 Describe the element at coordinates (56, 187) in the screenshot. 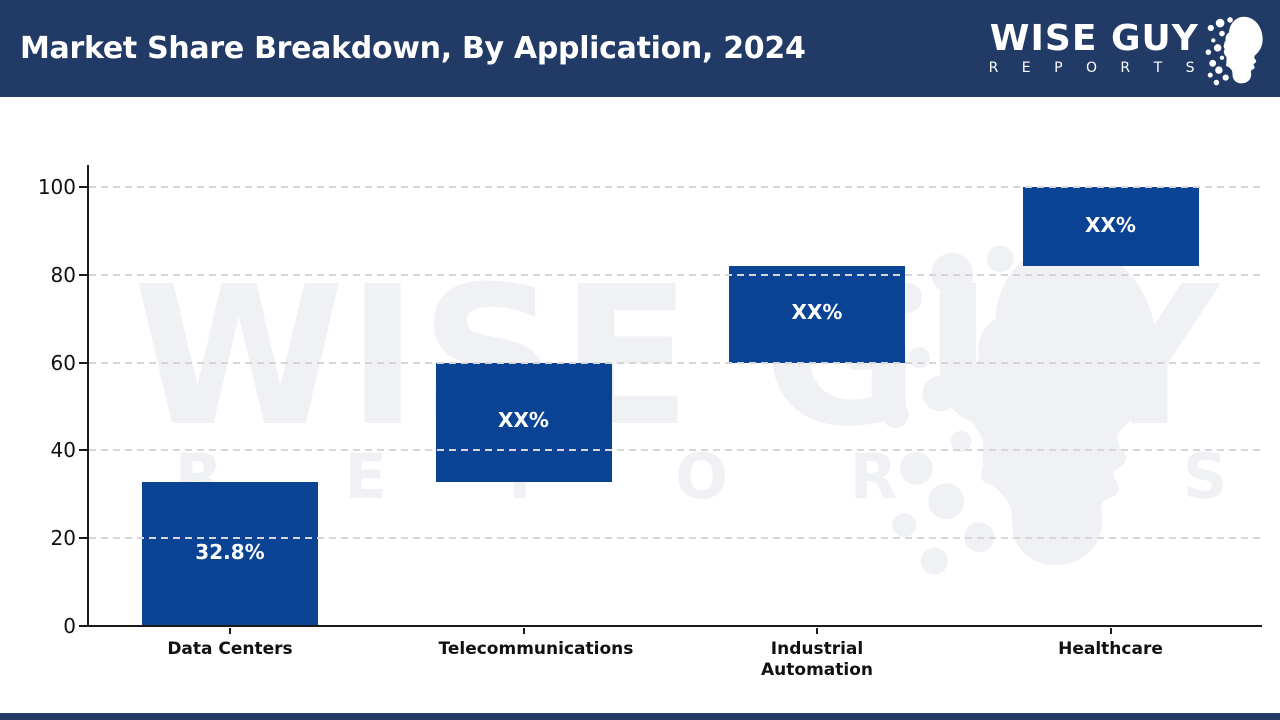

I see `y-tick-label: 100` at that location.